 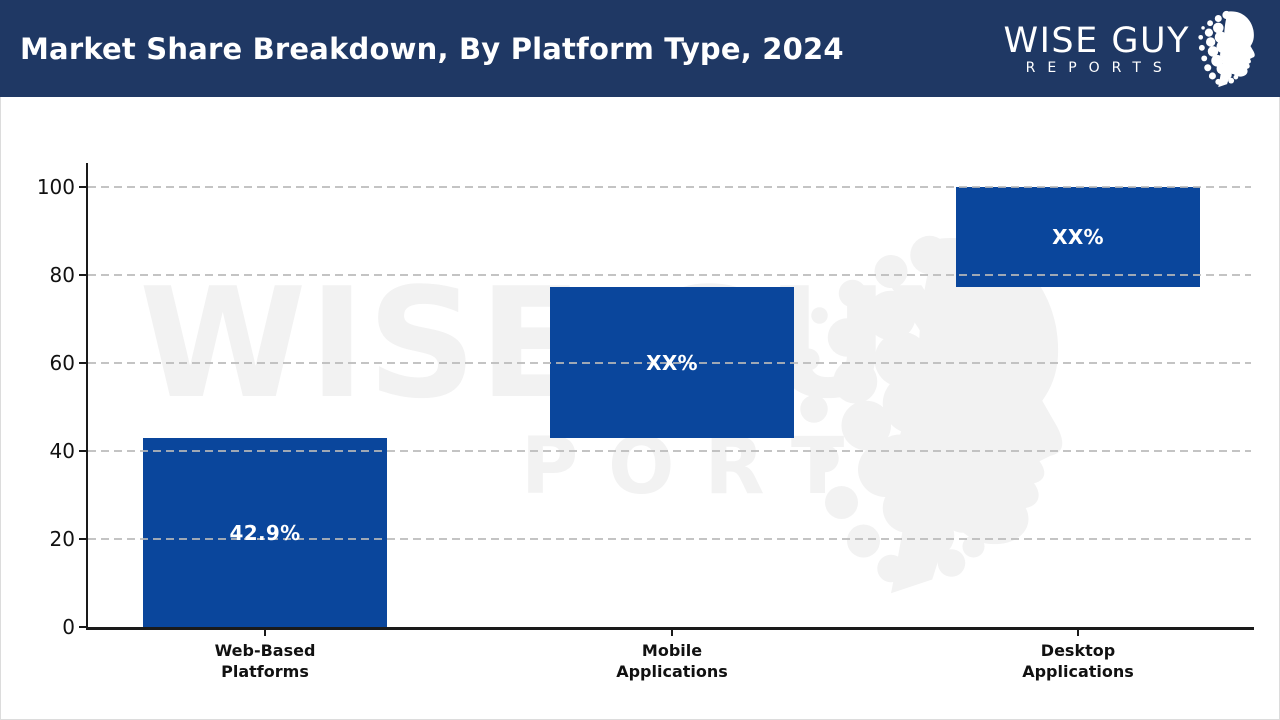 What do you see at coordinates (1078, 661) in the screenshot?
I see `x-axis-category-label-3: Desktop Applications` at bounding box center [1078, 661].